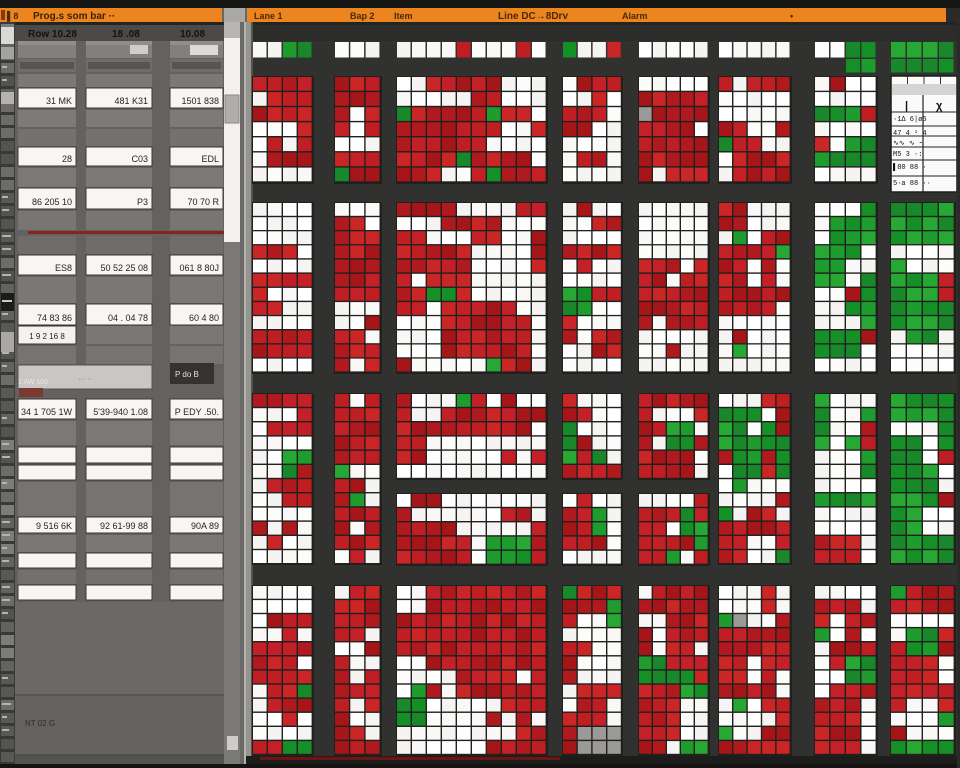 This screenshot has width=960, height=768. Describe the element at coordinates (187, 374) in the screenshot. I see `svg-text: P do B` at that location.